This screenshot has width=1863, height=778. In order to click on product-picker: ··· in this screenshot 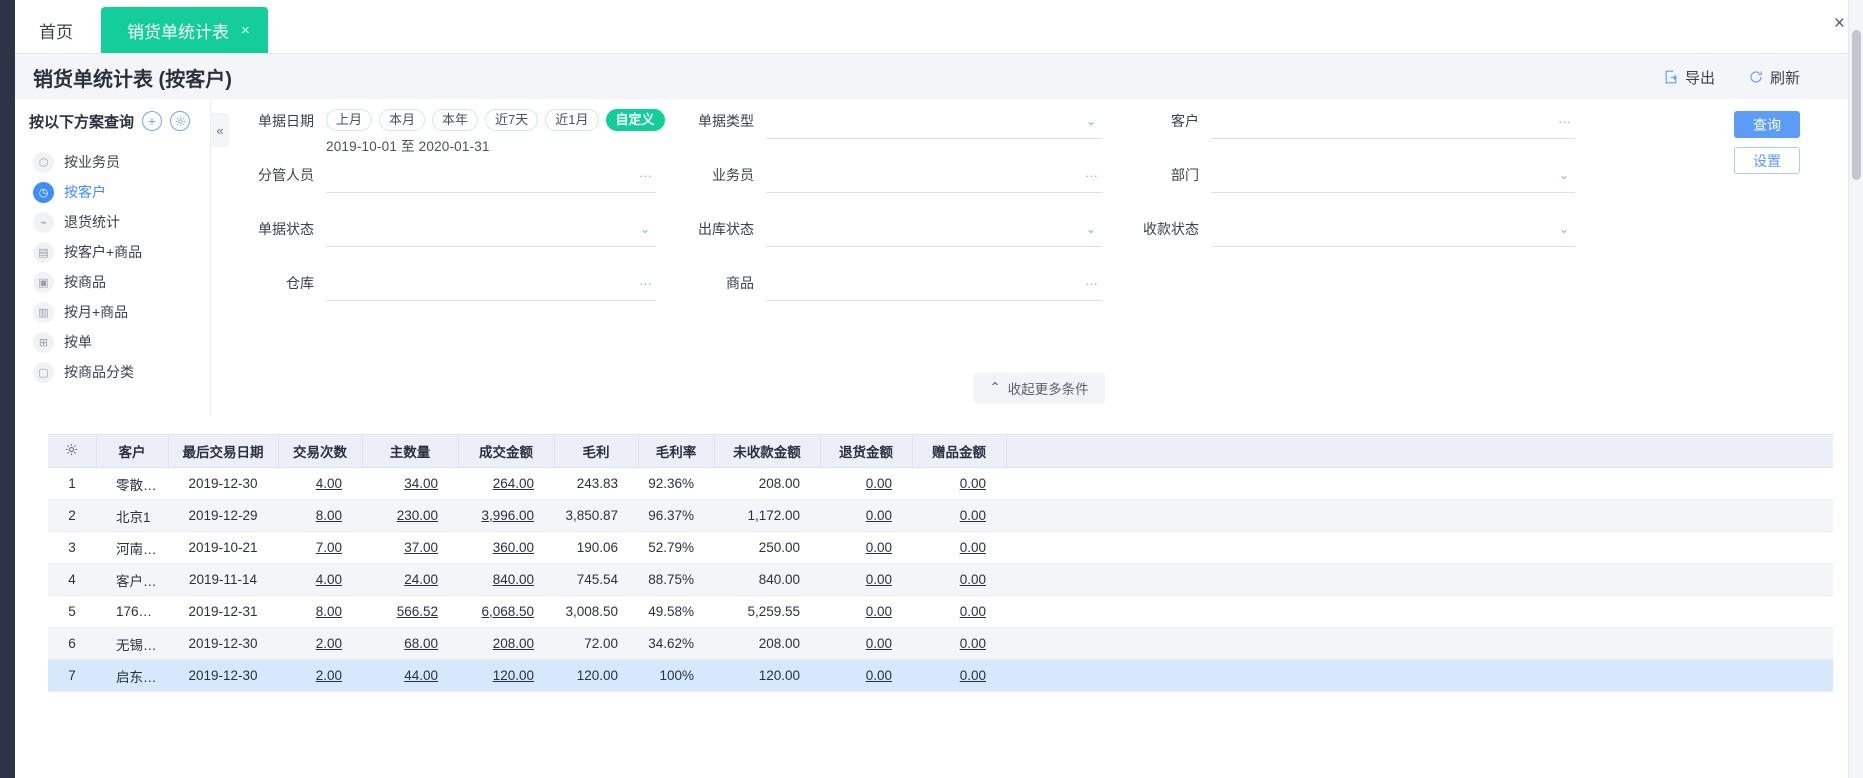, I will do `click(934, 286)`.